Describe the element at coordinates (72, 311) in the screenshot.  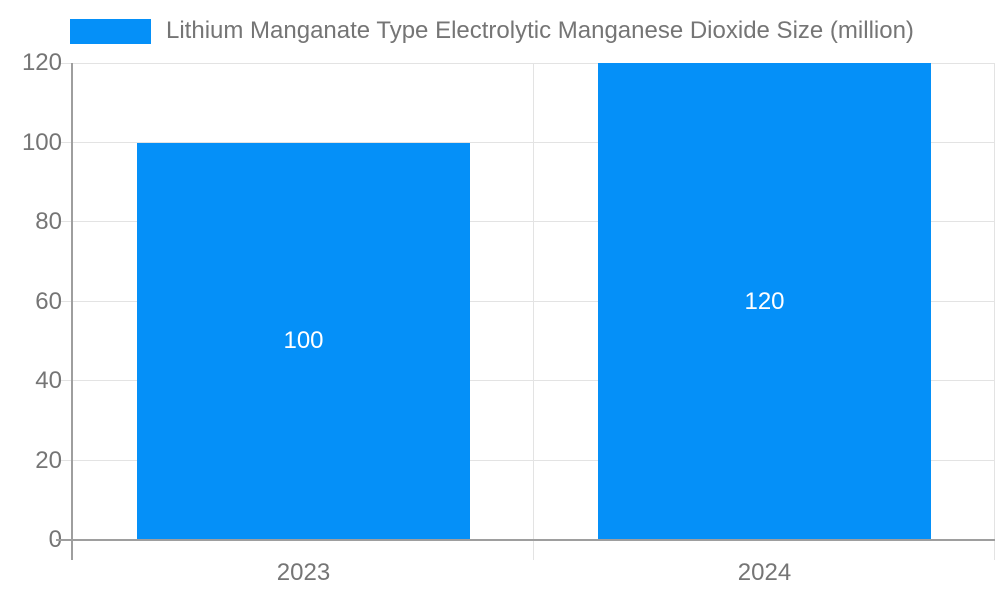
I see `y-axis-line` at that location.